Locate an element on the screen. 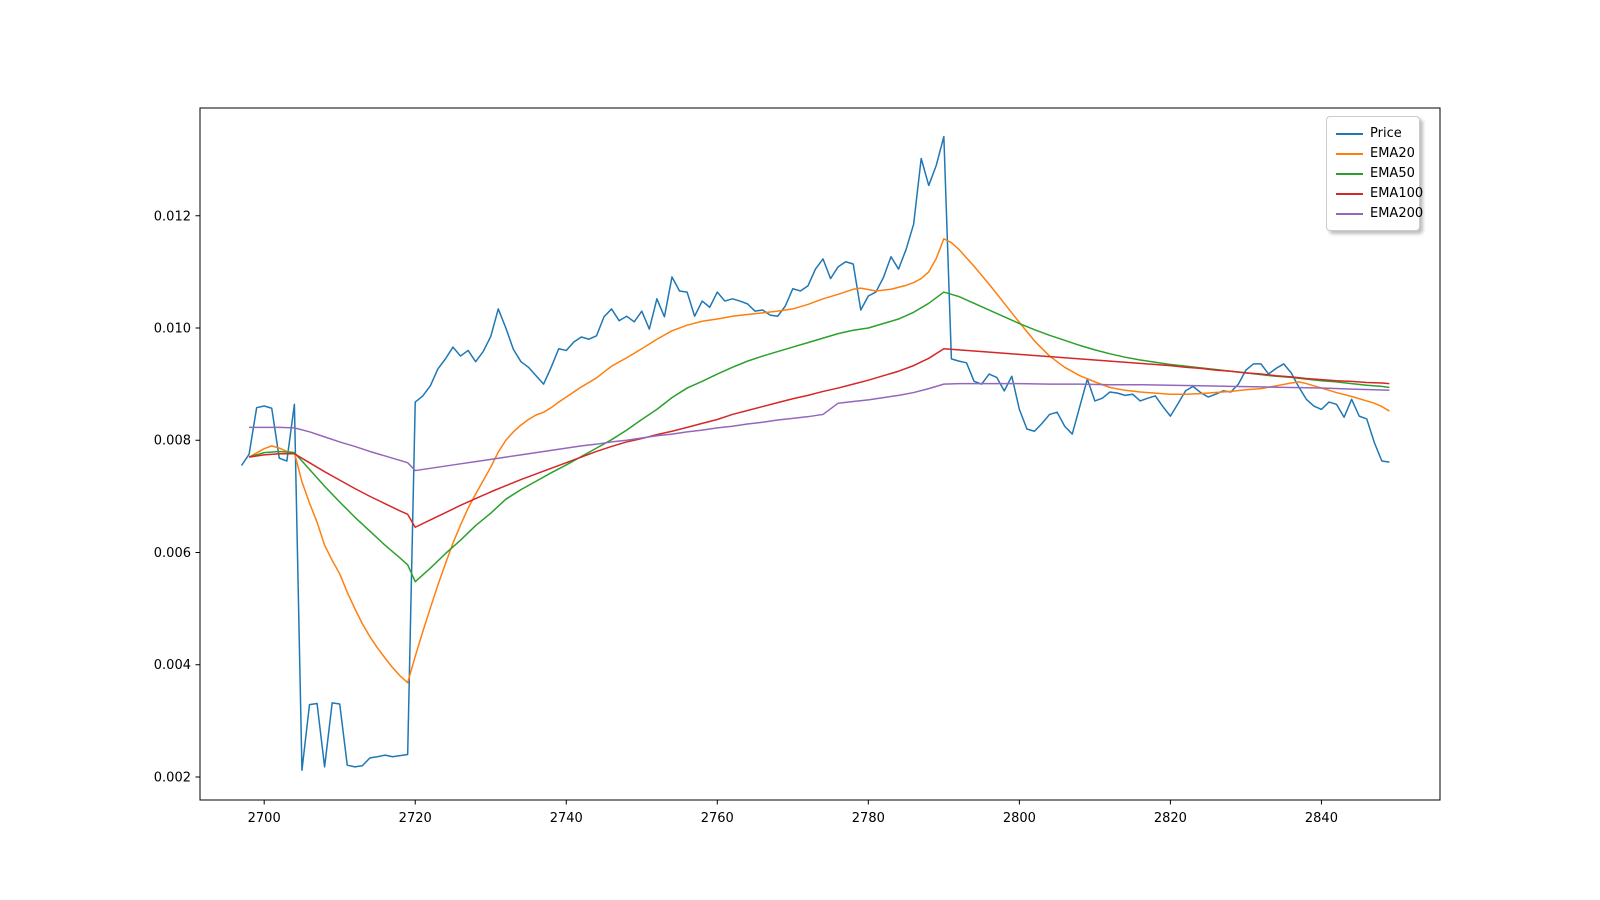 The height and width of the screenshot is (900, 1600). legend-swatch-ema200 is located at coordinates (1349, 214).